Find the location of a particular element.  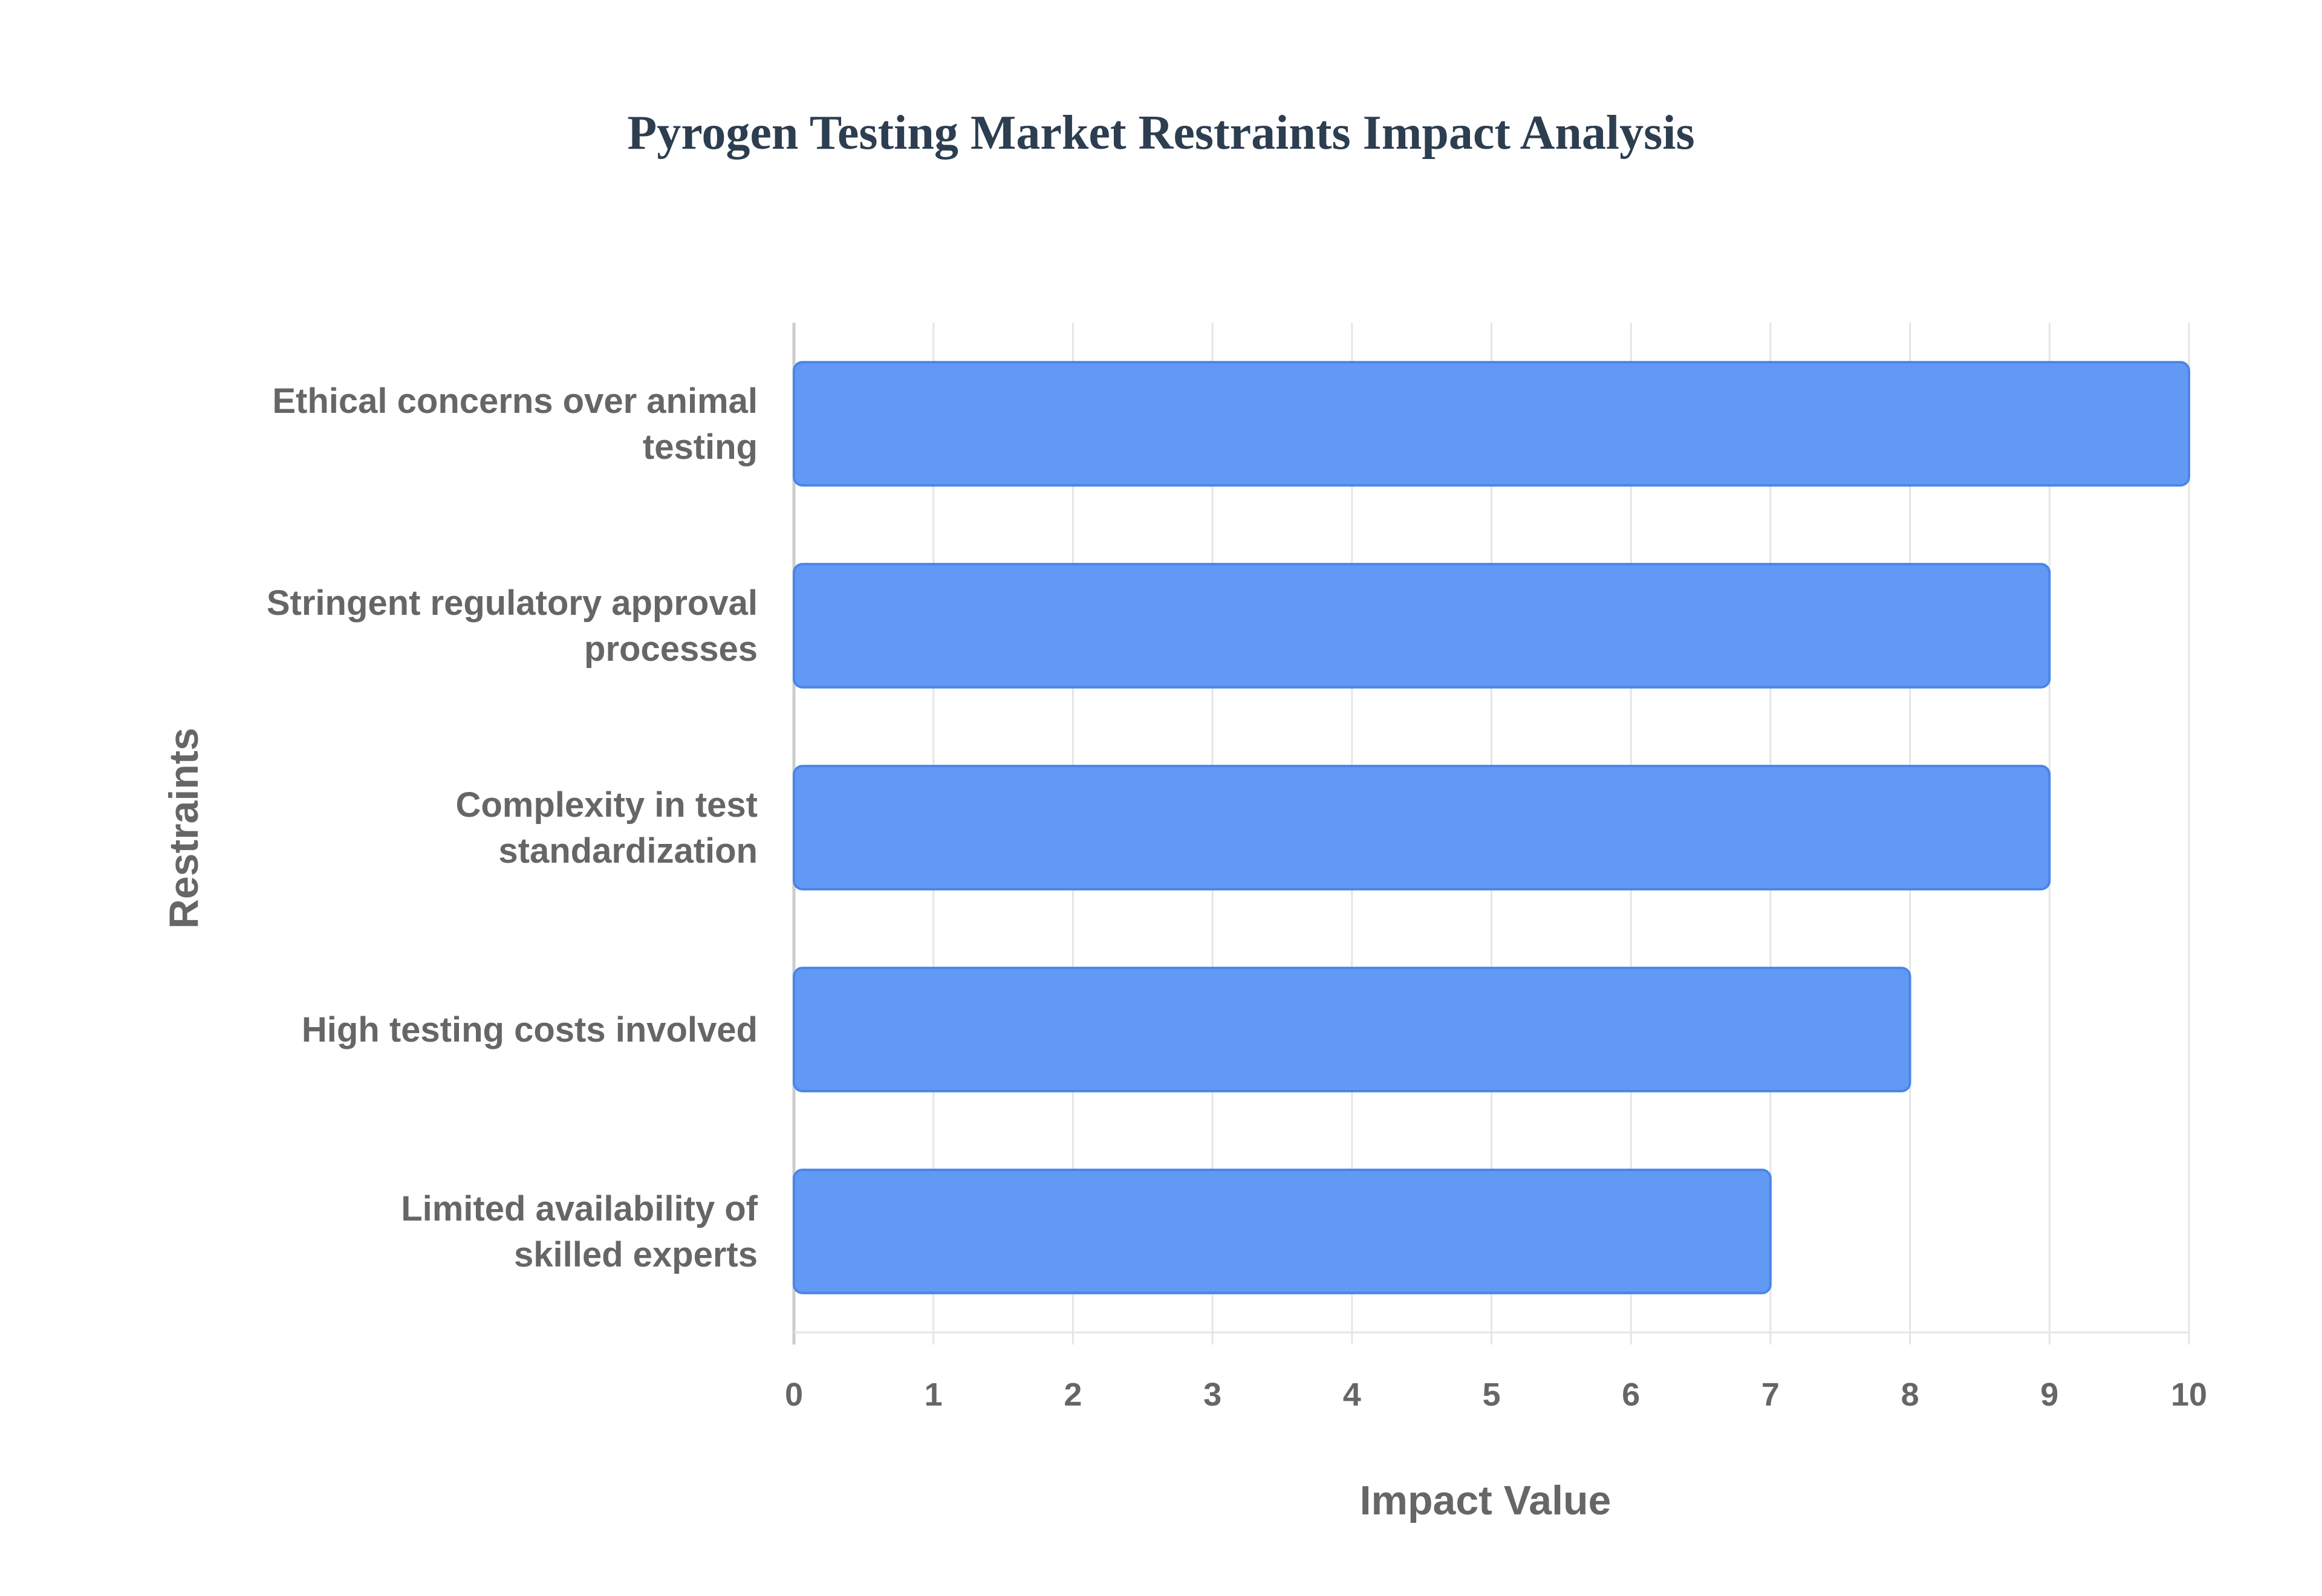

x-tick-label: 9 is located at coordinates (2049, 1395).